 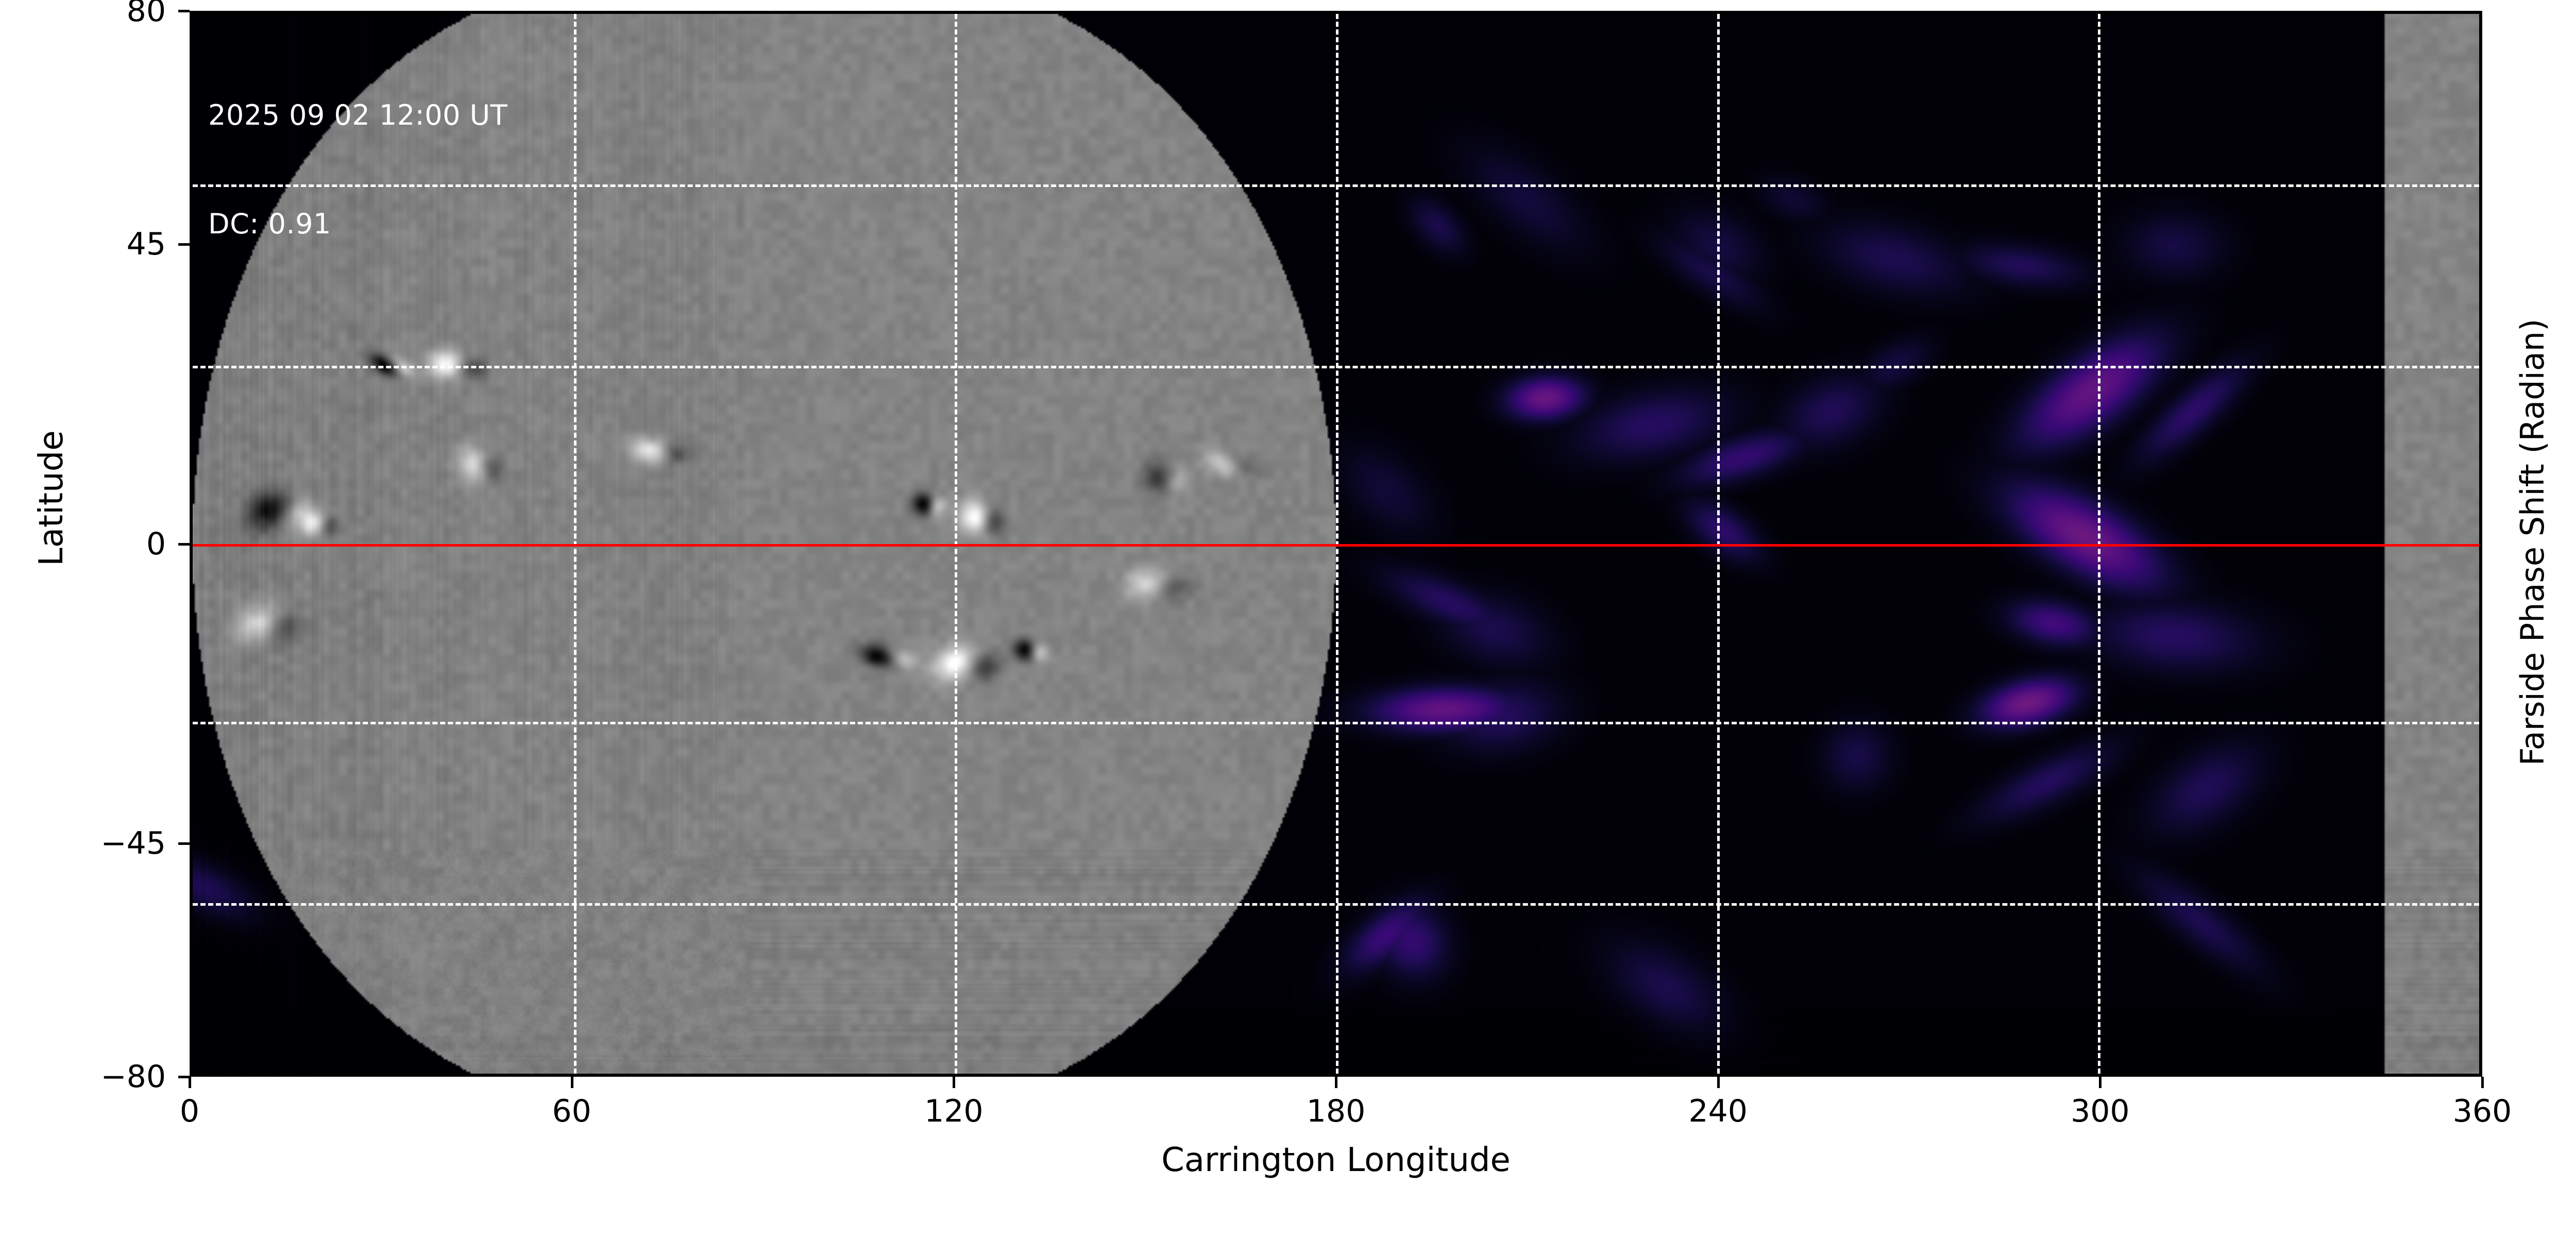 What do you see at coordinates (2482, 1111) in the screenshot?
I see `x-tick-label: 360` at bounding box center [2482, 1111].